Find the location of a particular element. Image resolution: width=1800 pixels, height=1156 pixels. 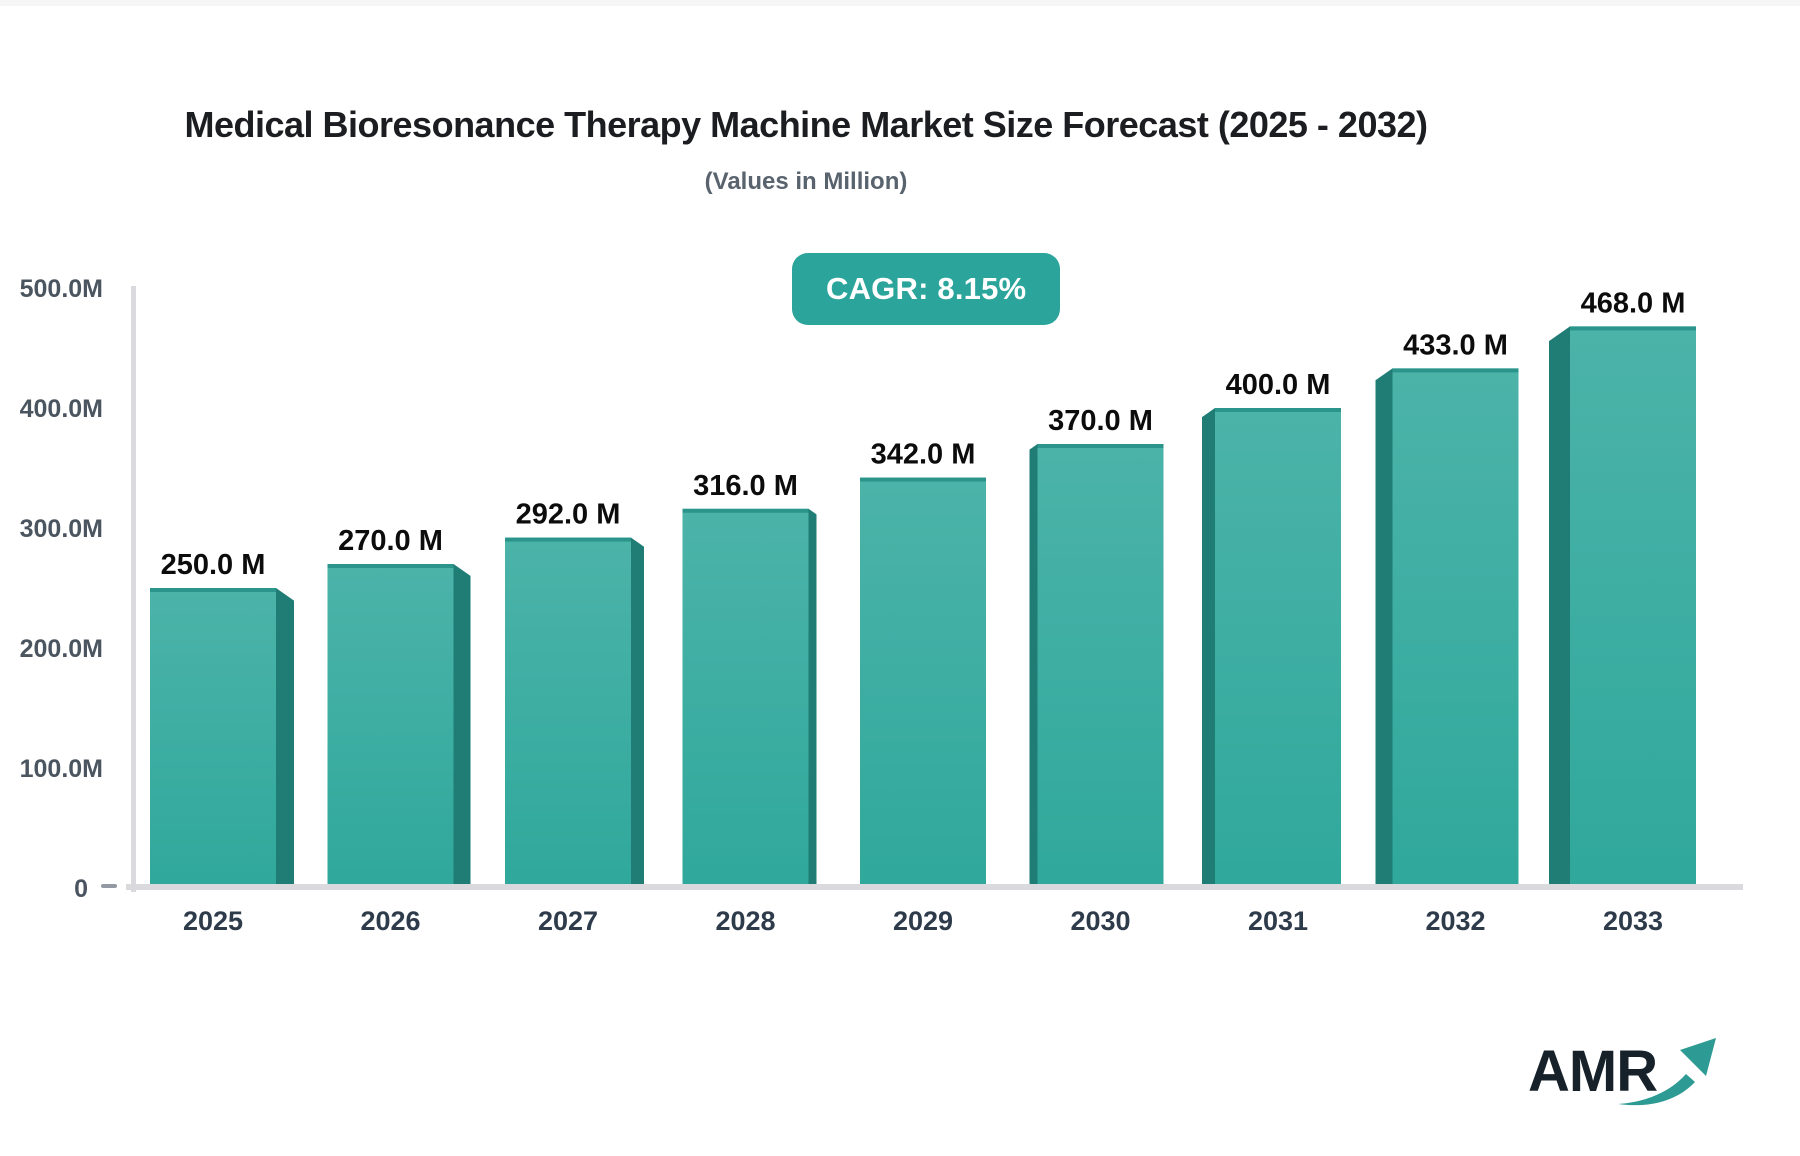

bar-value-label-2033: 468.0 M is located at coordinates (1633, 303).